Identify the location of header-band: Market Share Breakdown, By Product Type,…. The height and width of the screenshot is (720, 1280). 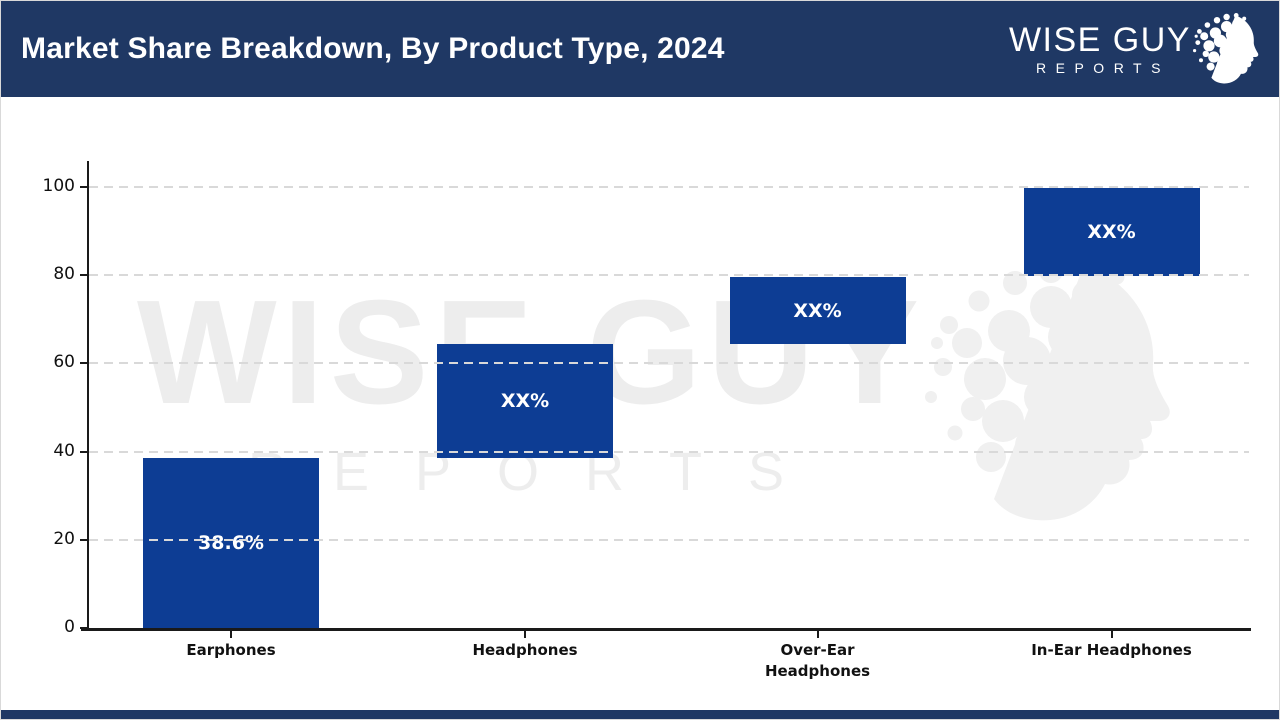
(640, 49).